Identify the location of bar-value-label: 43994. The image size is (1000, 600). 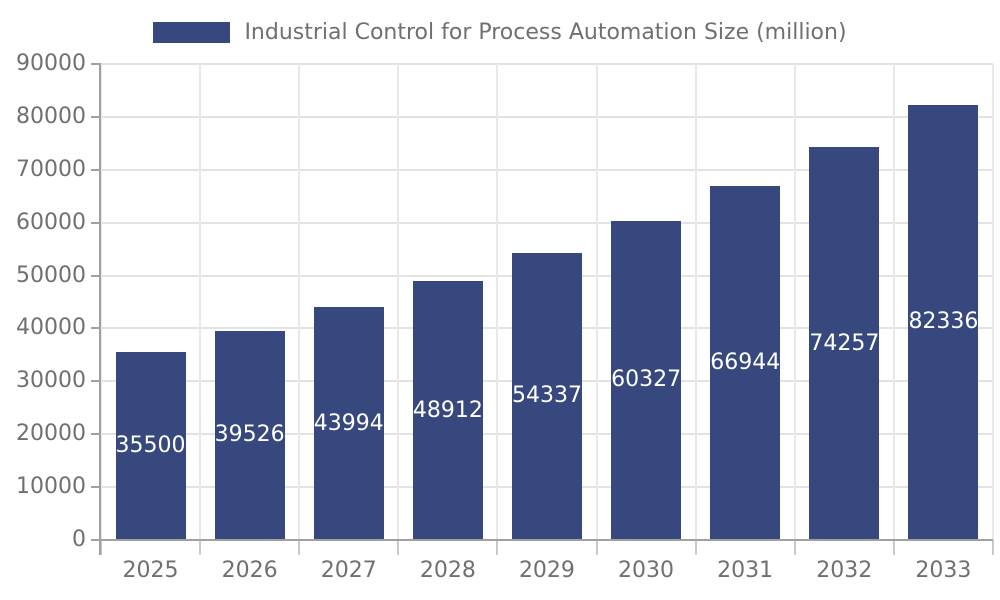
(348, 423).